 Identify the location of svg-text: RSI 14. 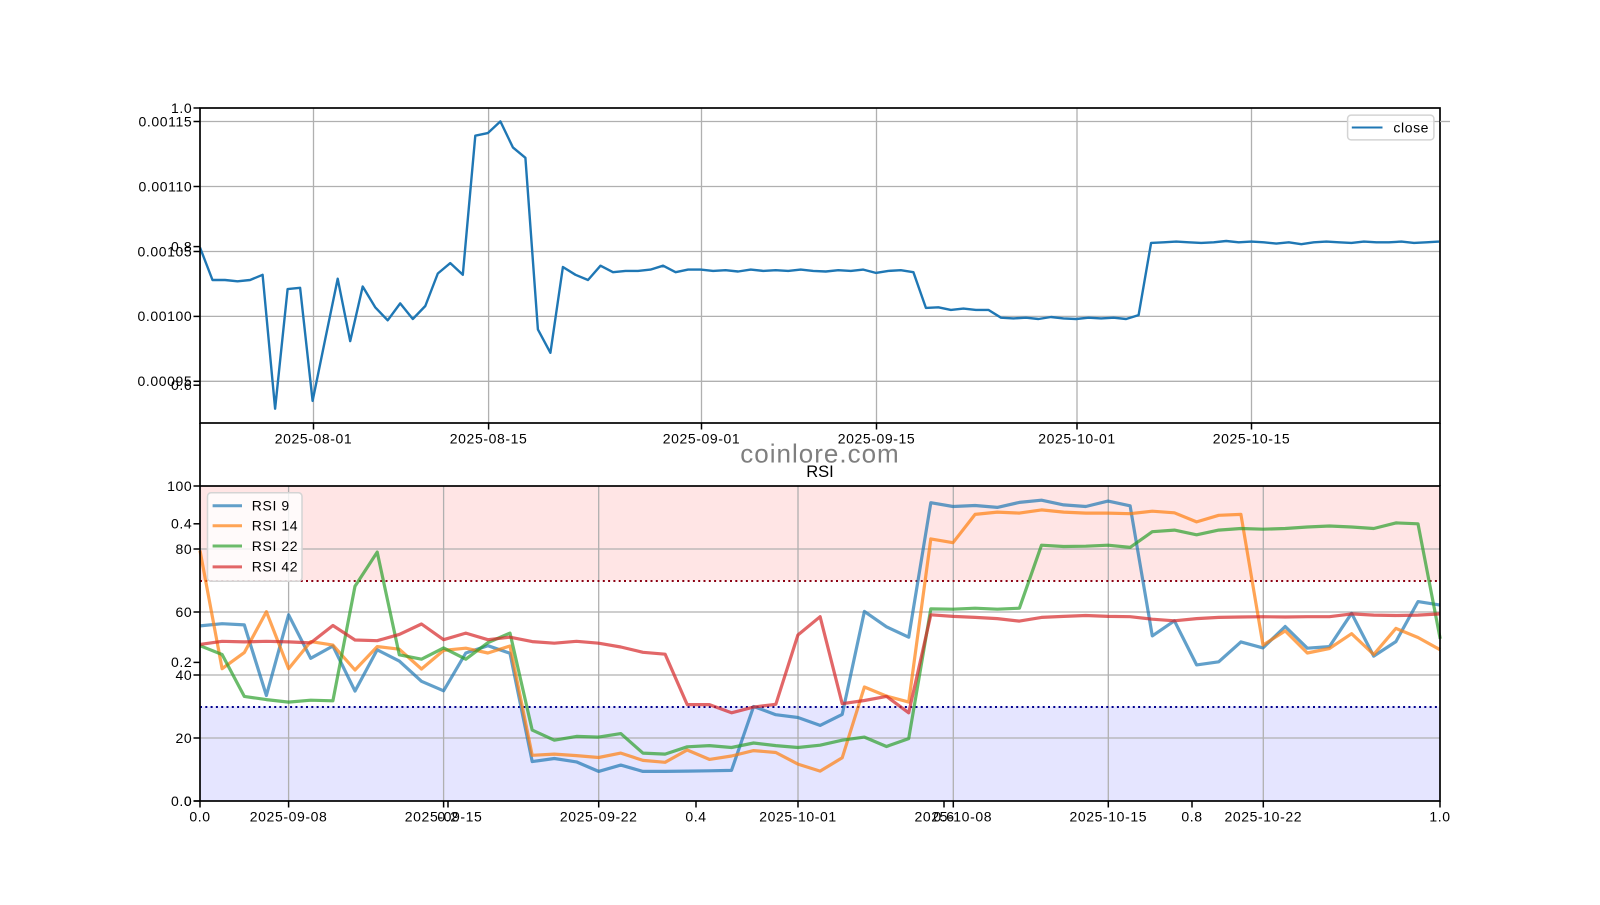
(275, 526).